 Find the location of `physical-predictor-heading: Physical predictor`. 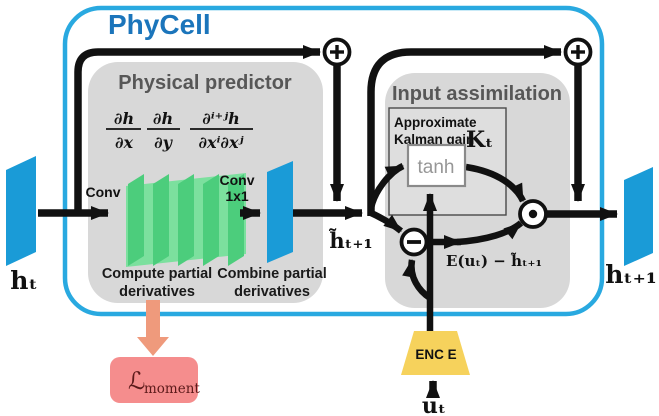

physical-predictor-heading: Physical predictor is located at coordinates (205, 83).